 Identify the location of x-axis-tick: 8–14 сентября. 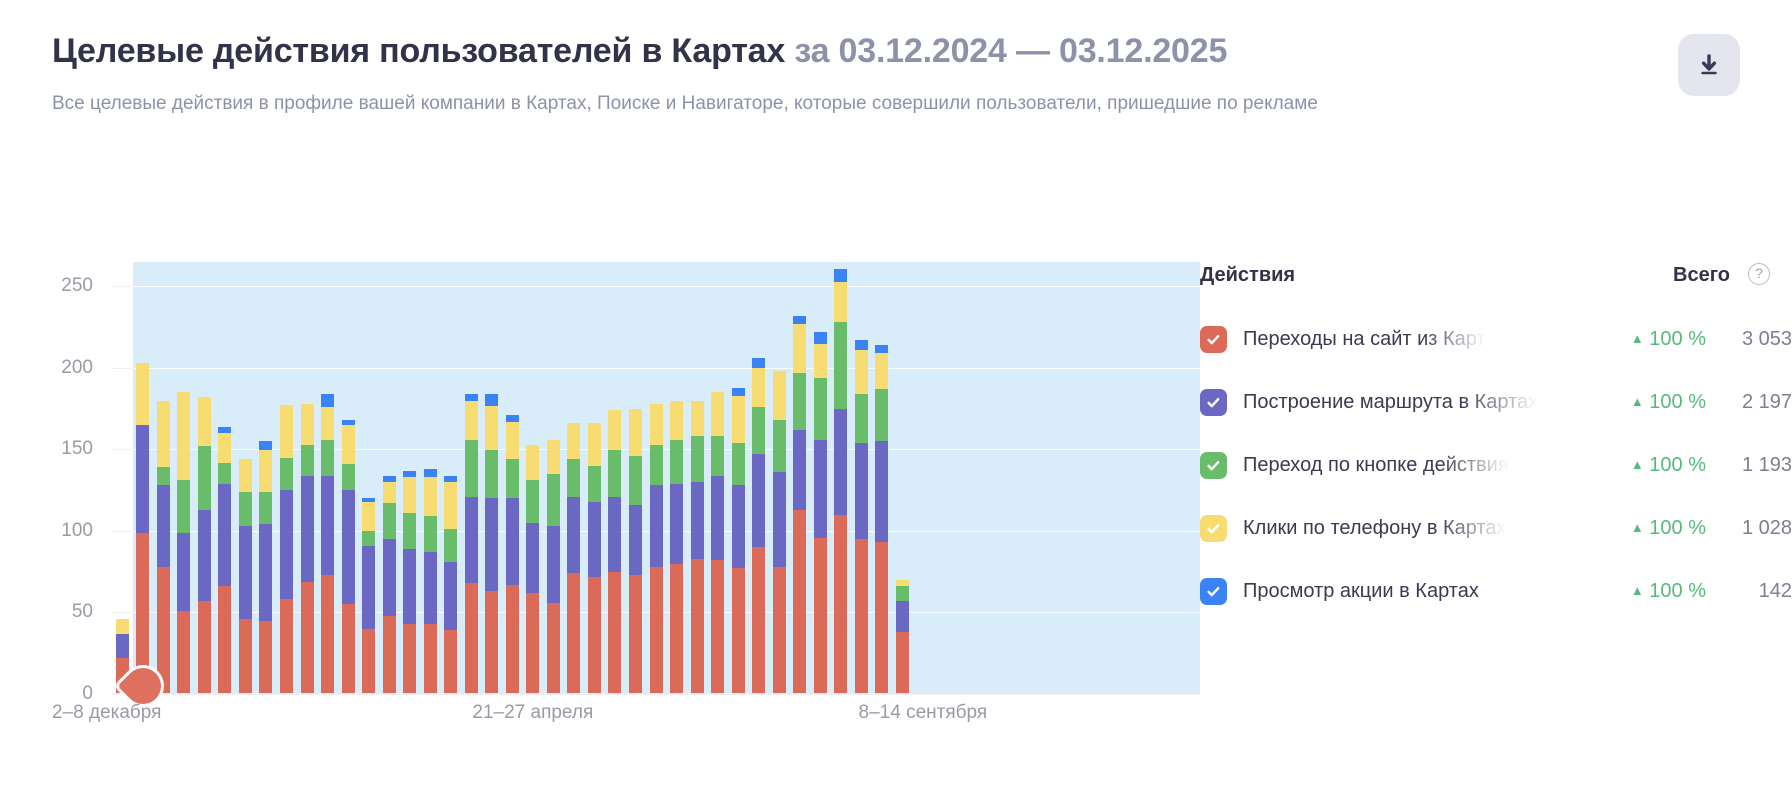
(923, 712).